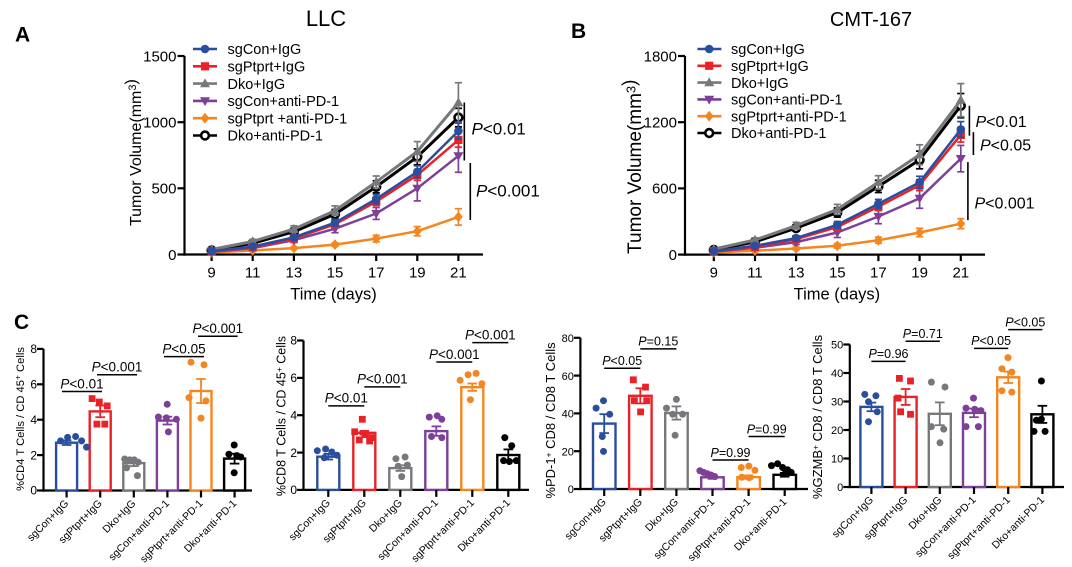  Describe the element at coordinates (20, 419) in the screenshot. I see `svg-text: %CD4 T Cells / CD 45+ Cells` at that location.